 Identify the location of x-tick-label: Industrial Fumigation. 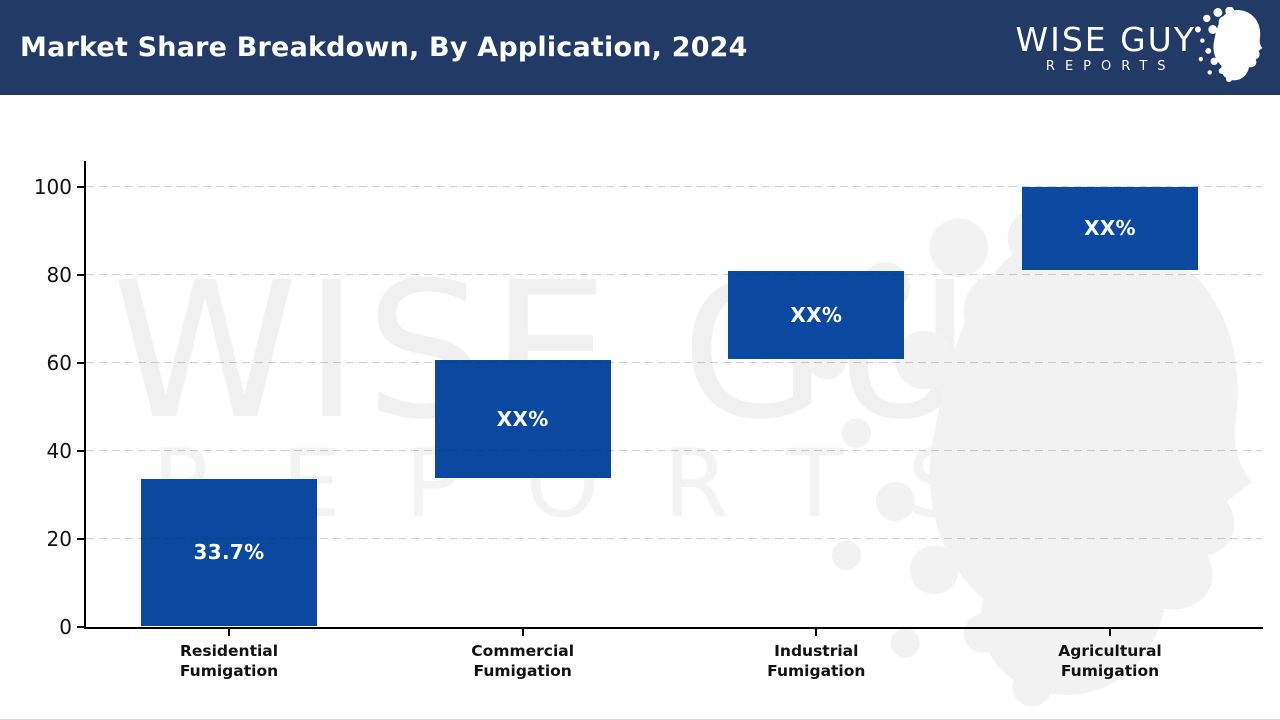
(816, 661).